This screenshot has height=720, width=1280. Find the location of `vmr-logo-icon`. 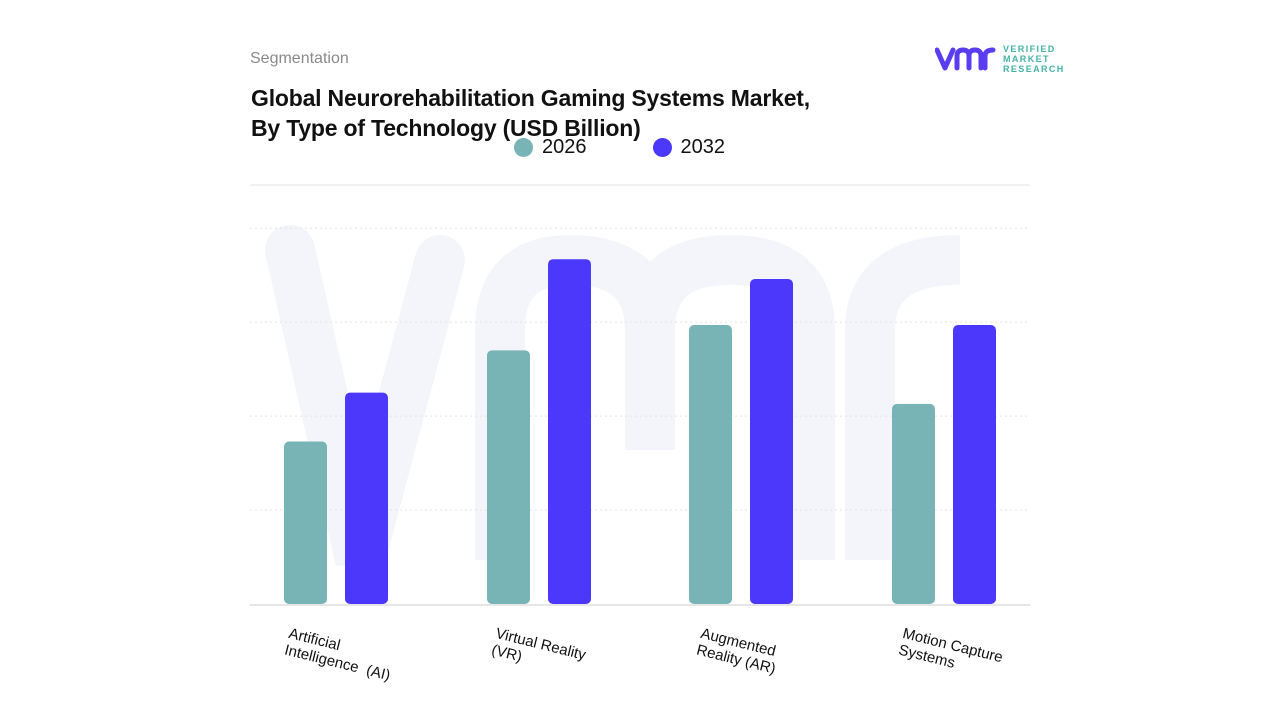

vmr-logo-icon is located at coordinates (965, 59).